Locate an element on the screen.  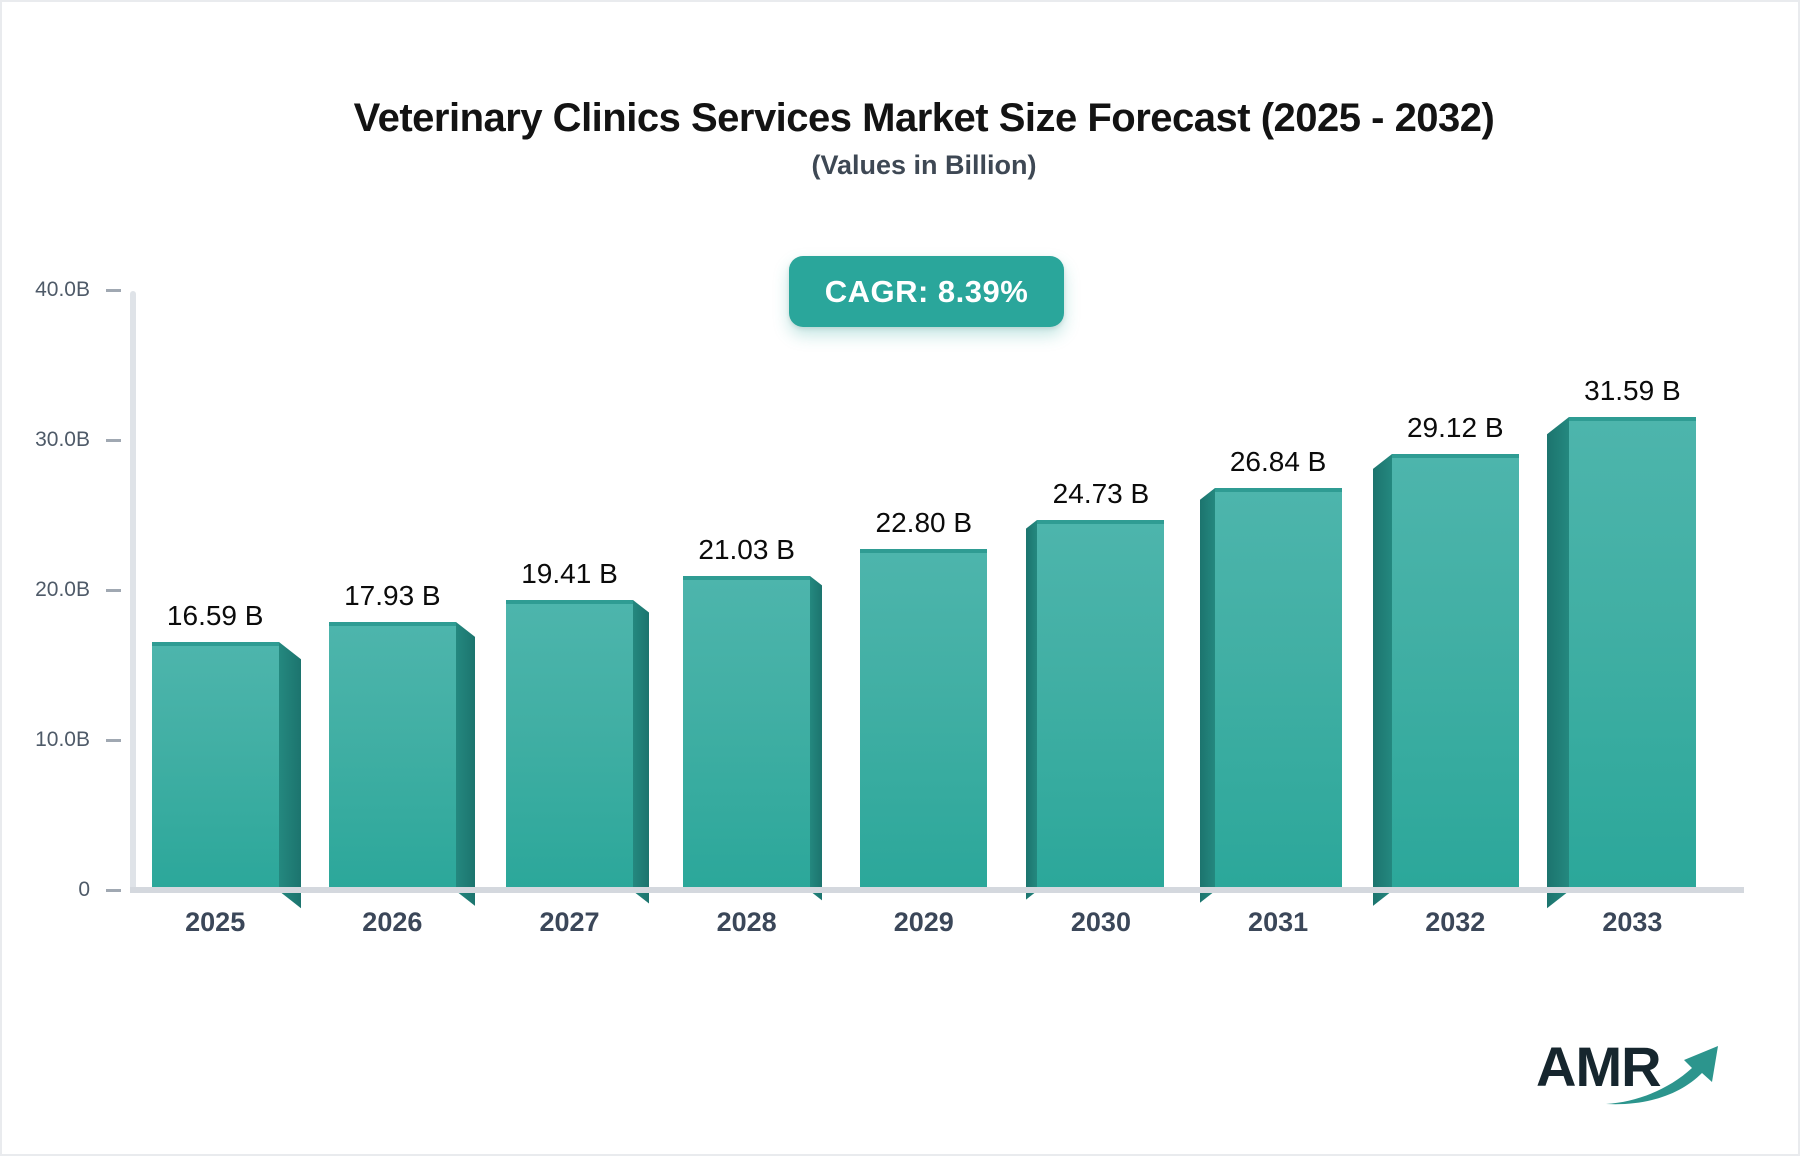
bar: 24.73 B 2030 is located at coordinates (1095, 707).